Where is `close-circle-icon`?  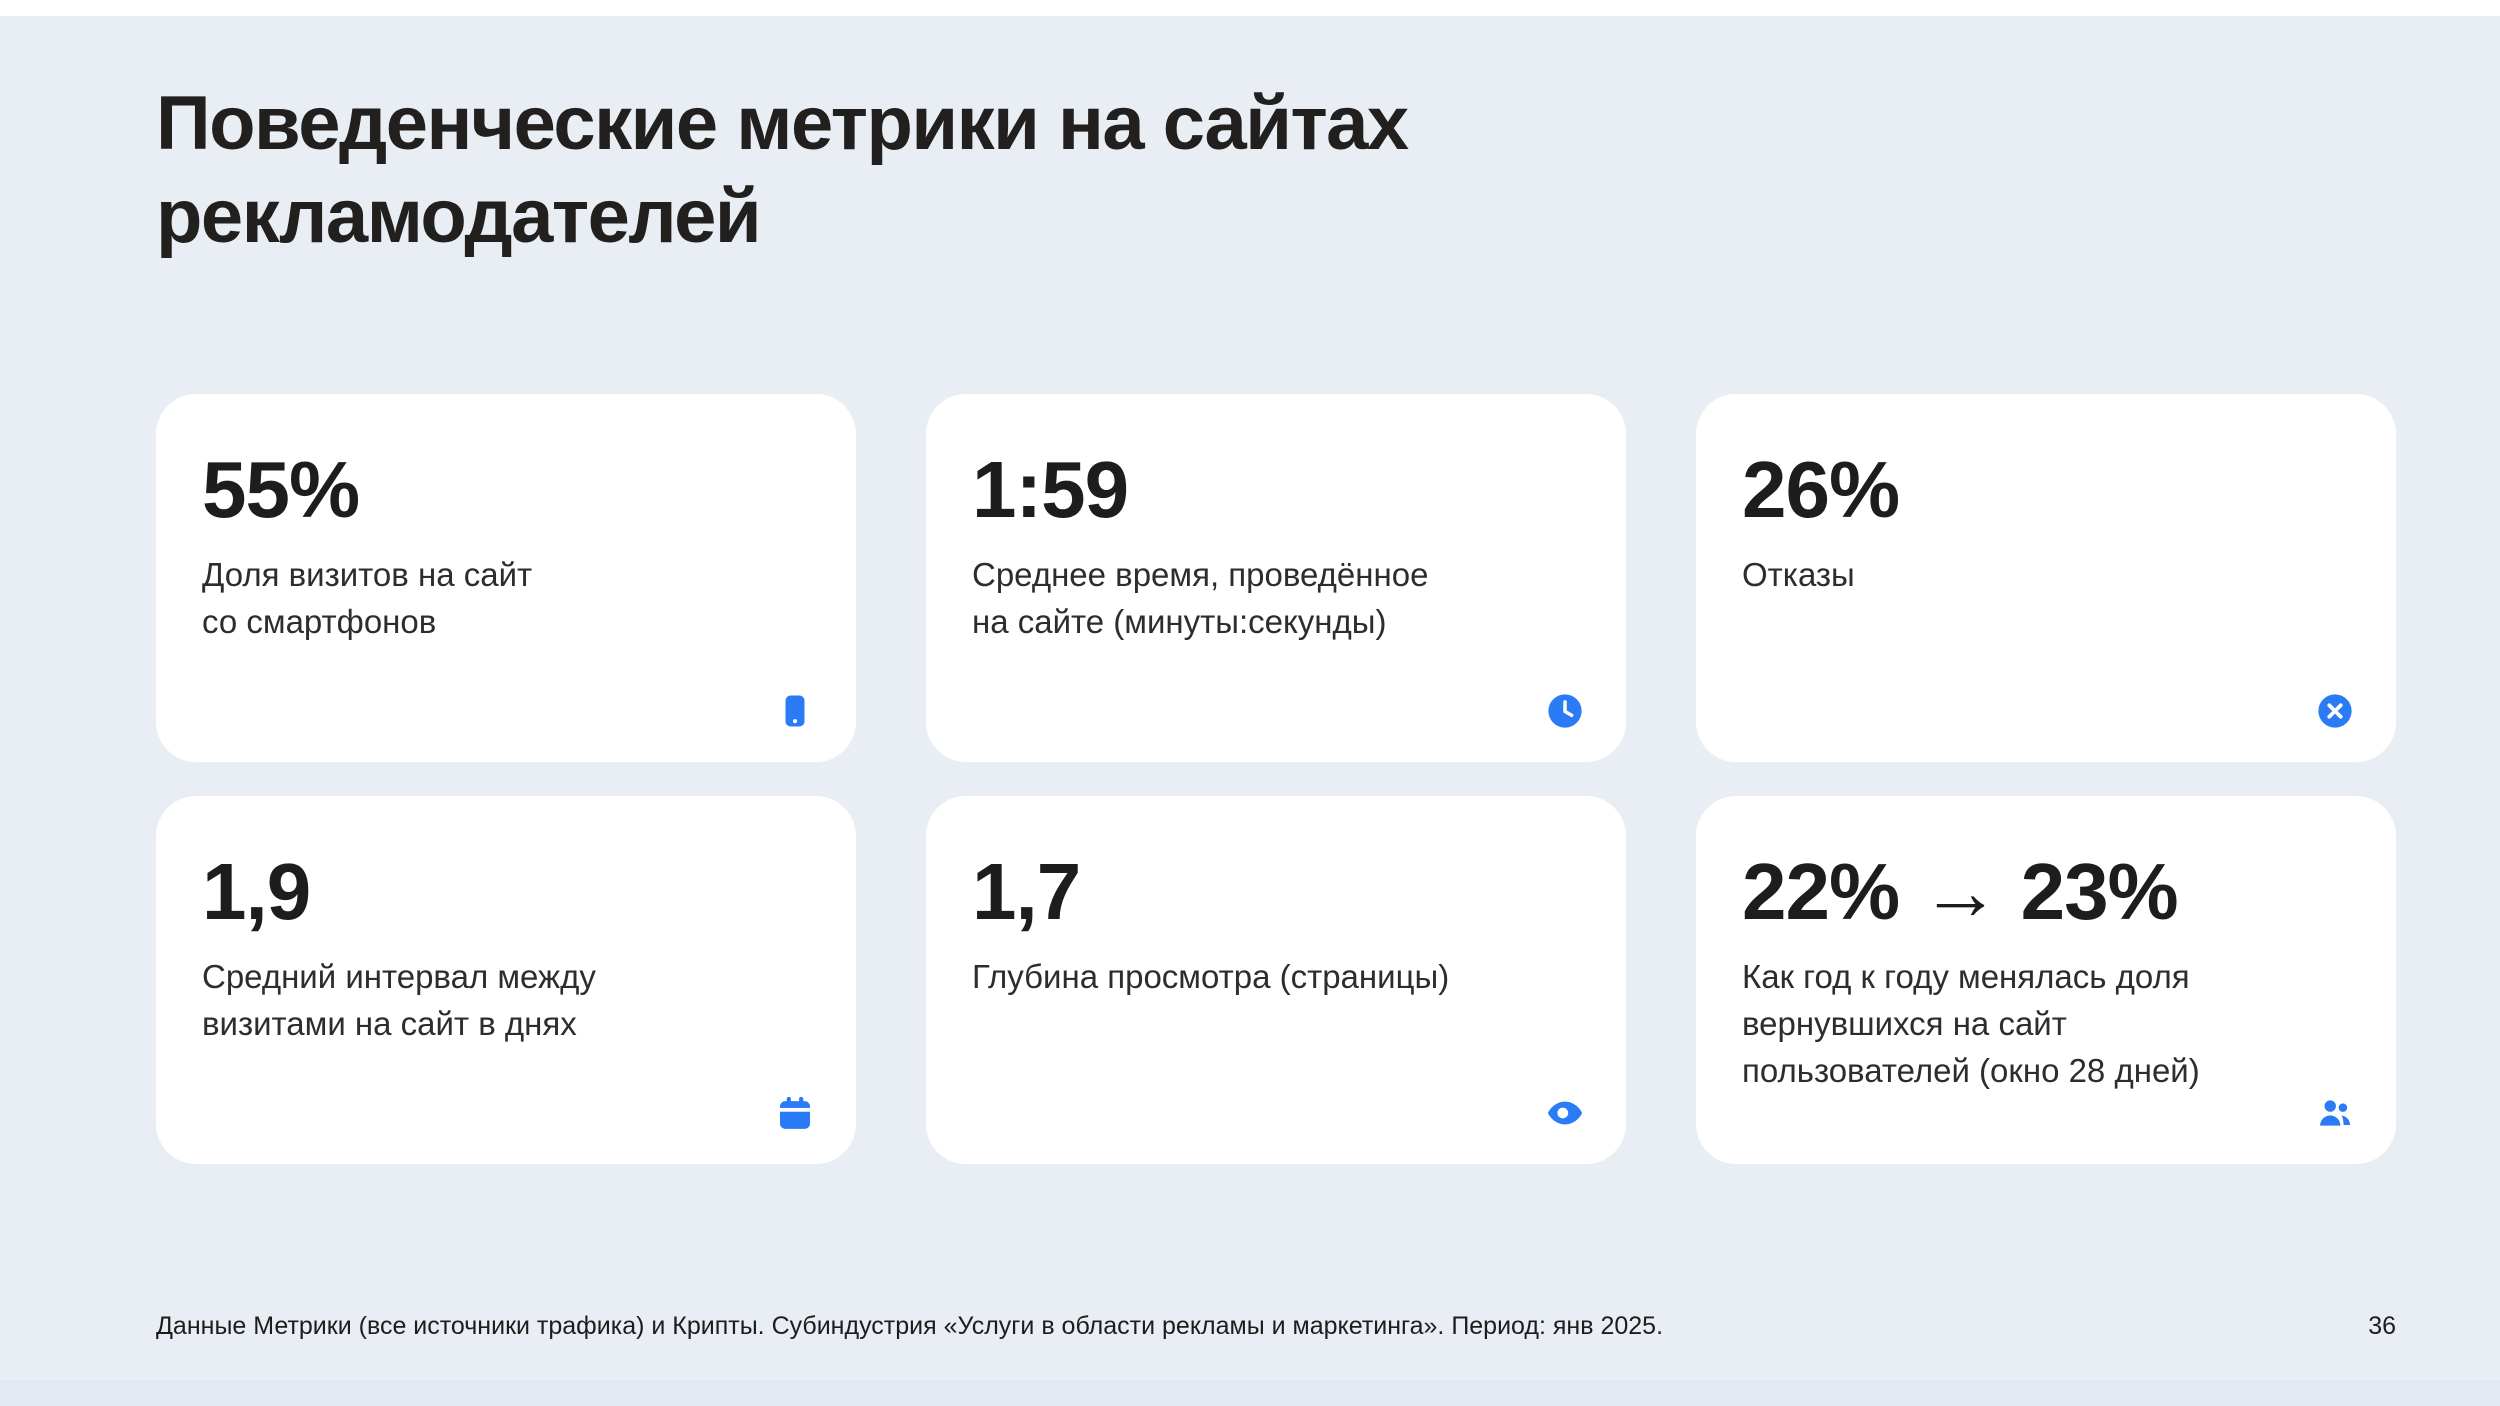 close-circle-icon is located at coordinates (2335, 711).